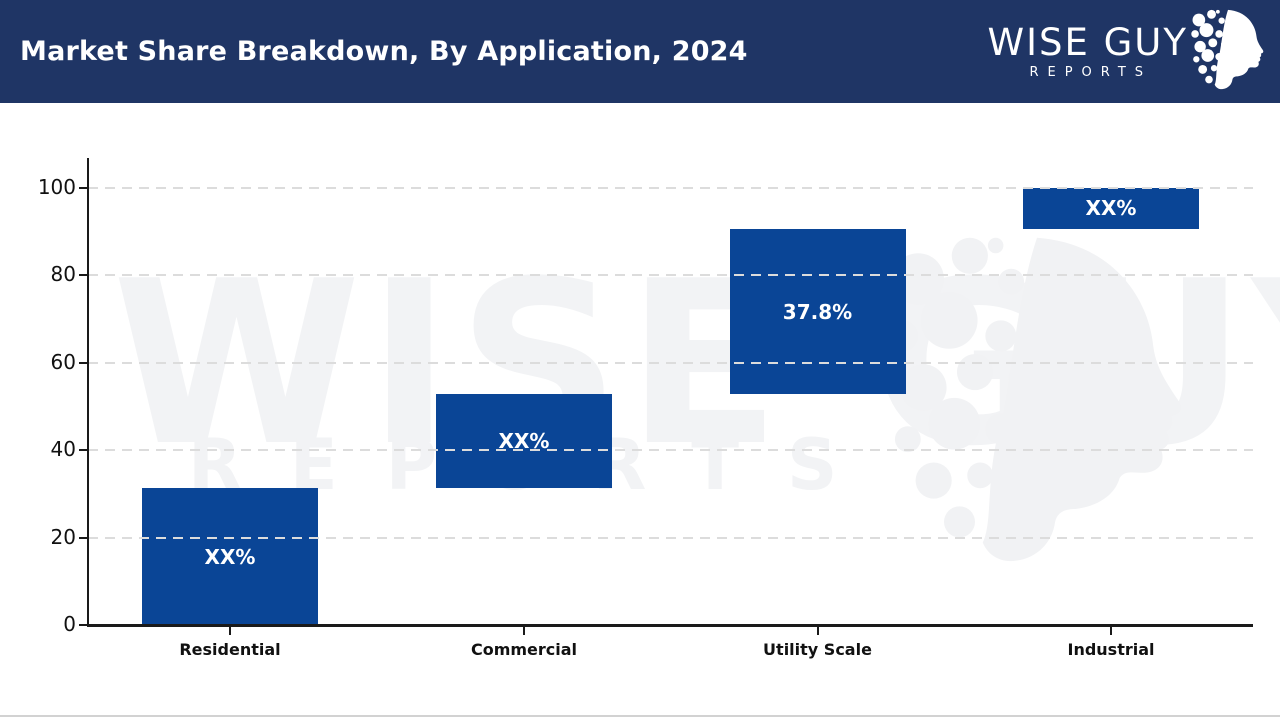  Describe the element at coordinates (63, 361) in the screenshot. I see `y-tick-label: 60` at that location.